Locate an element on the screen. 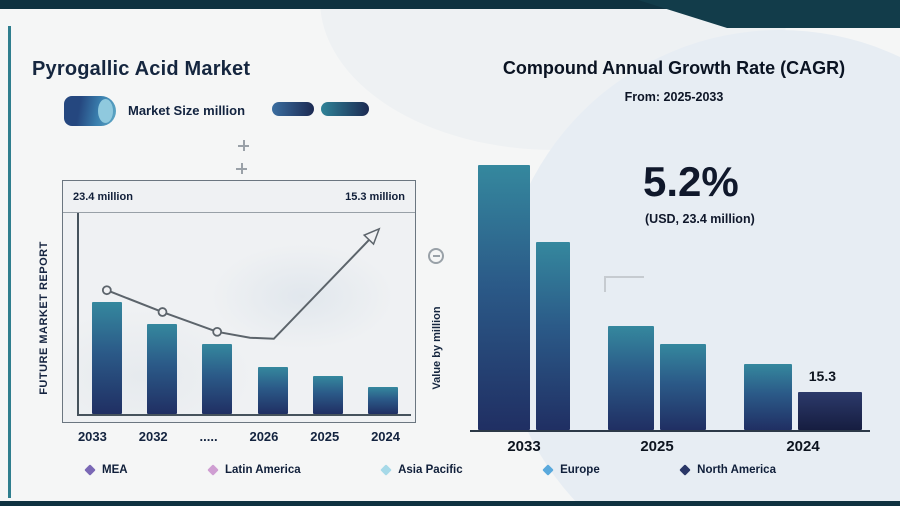  right-x-label: 2024 is located at coordinates (803, 446).